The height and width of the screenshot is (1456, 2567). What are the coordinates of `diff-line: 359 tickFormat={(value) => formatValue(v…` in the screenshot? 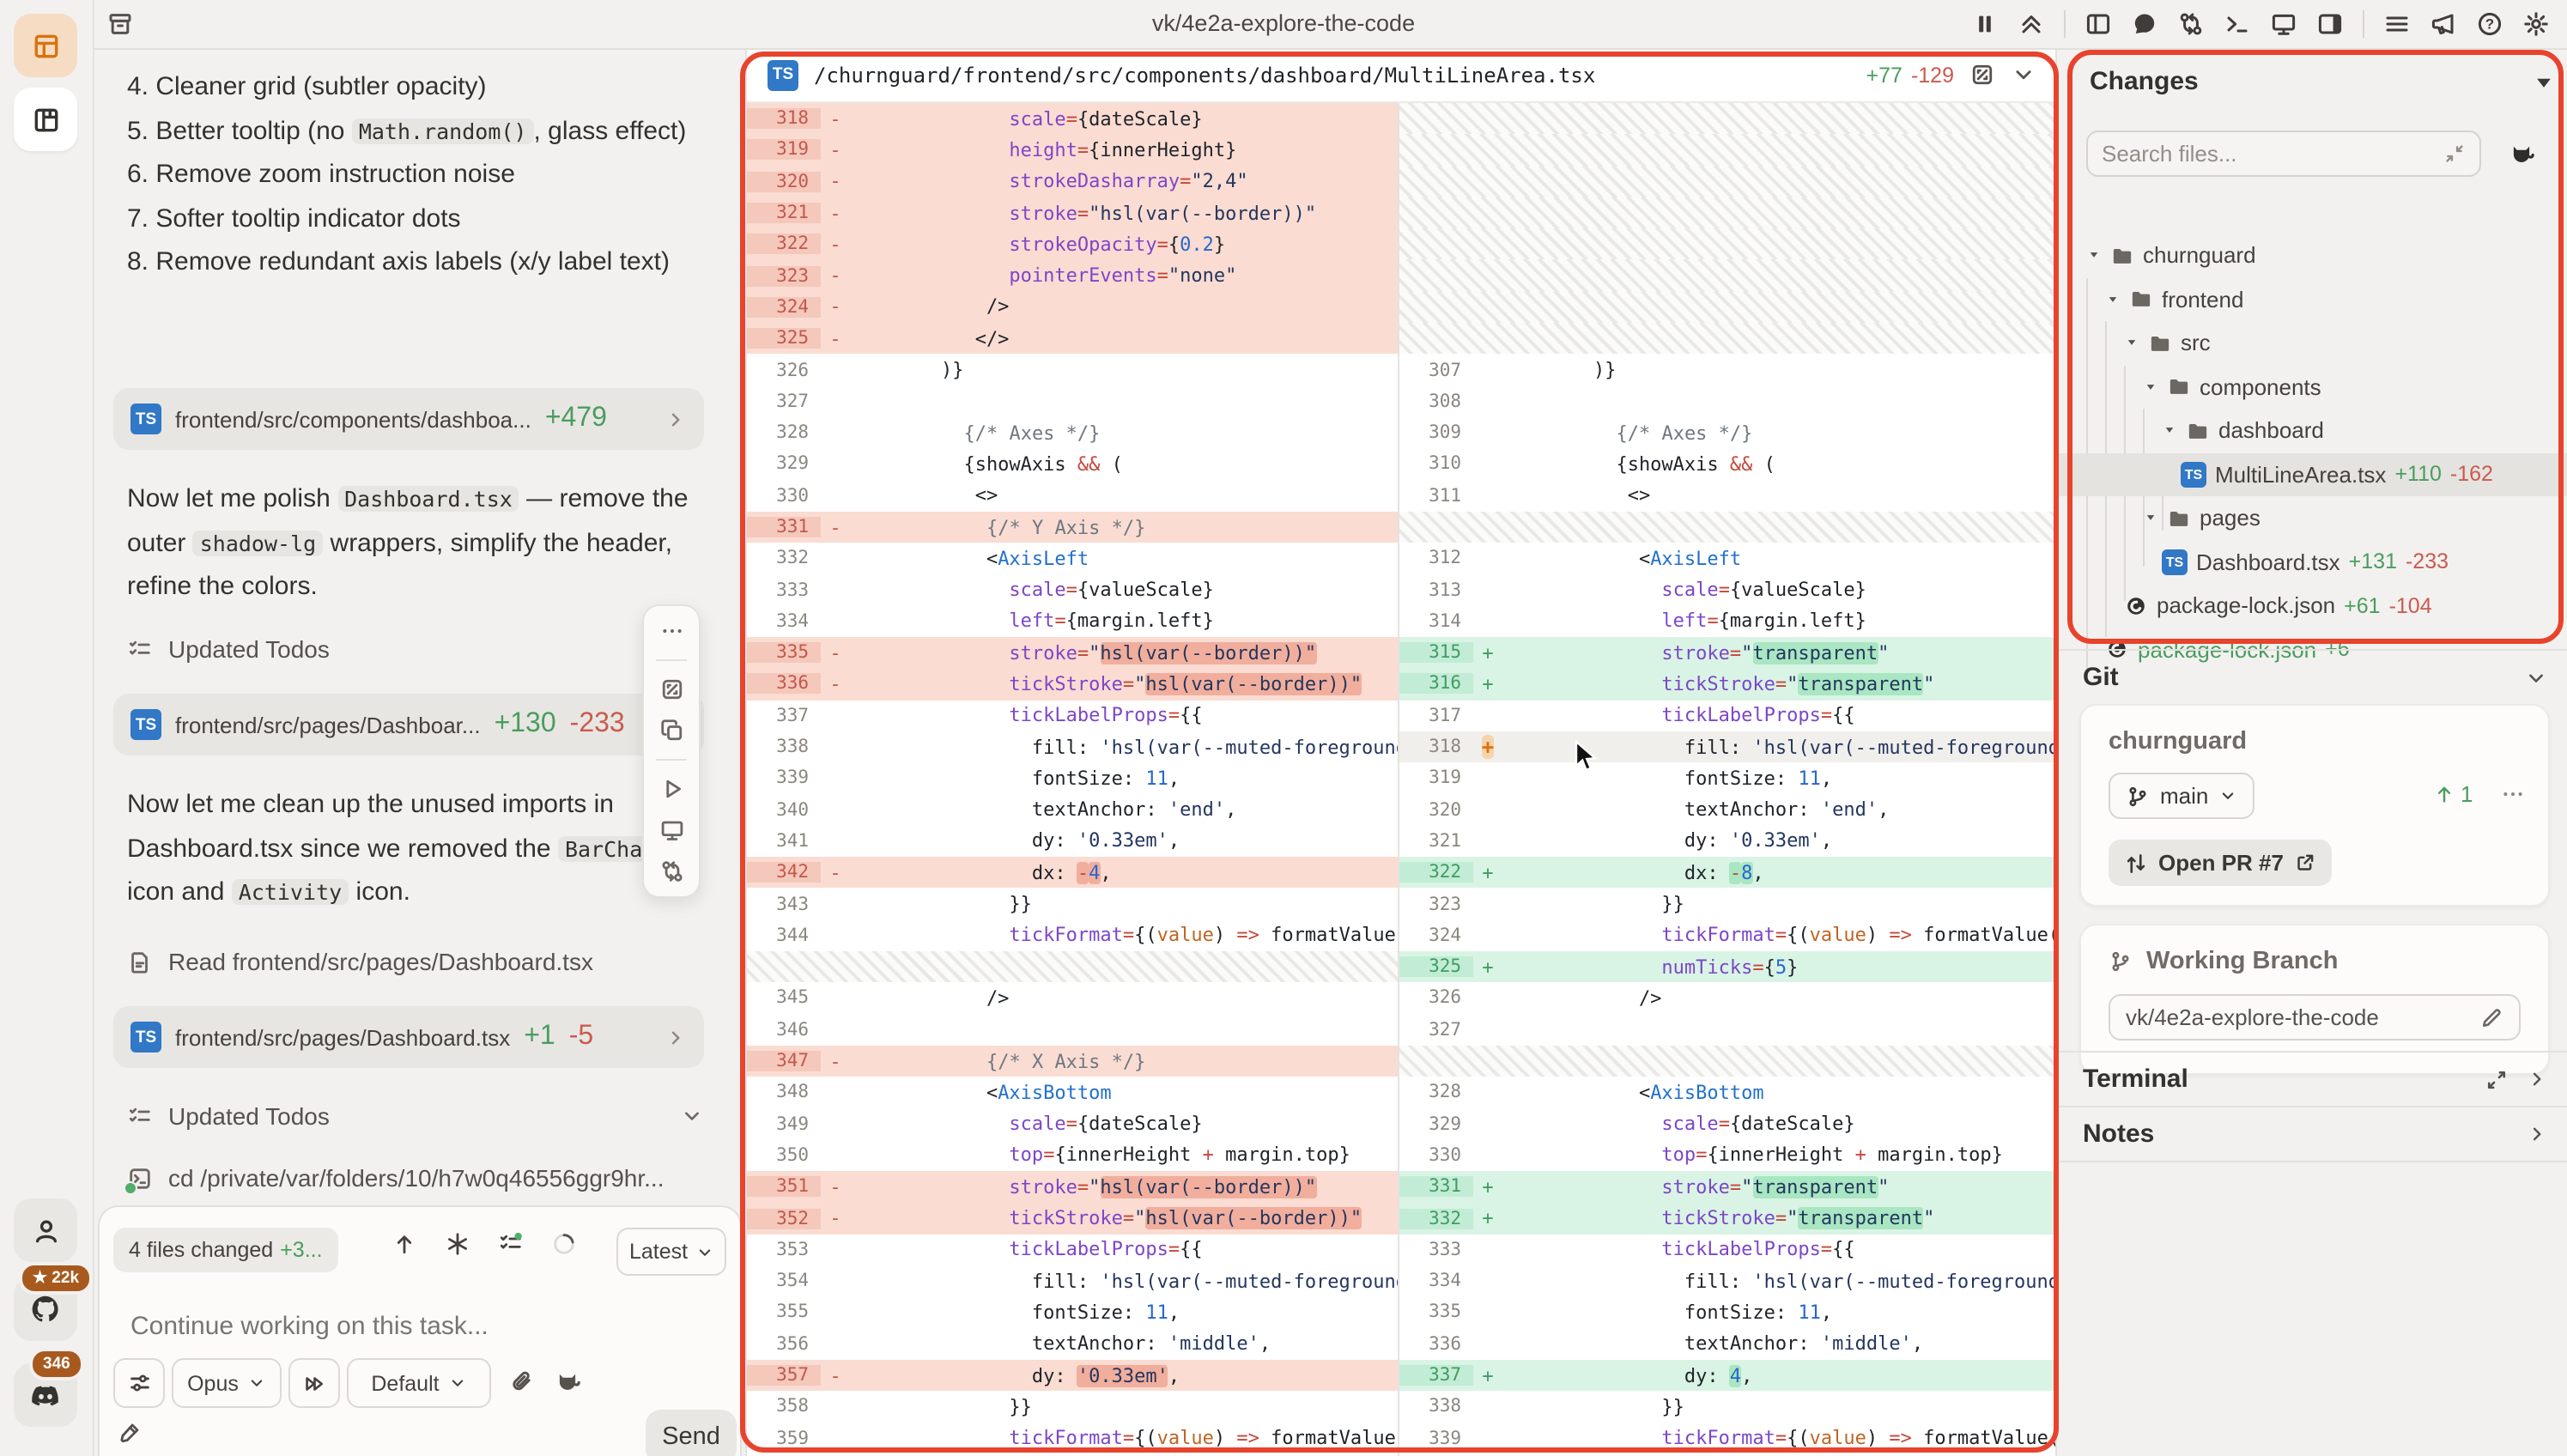 It's located at (1072, 1439).